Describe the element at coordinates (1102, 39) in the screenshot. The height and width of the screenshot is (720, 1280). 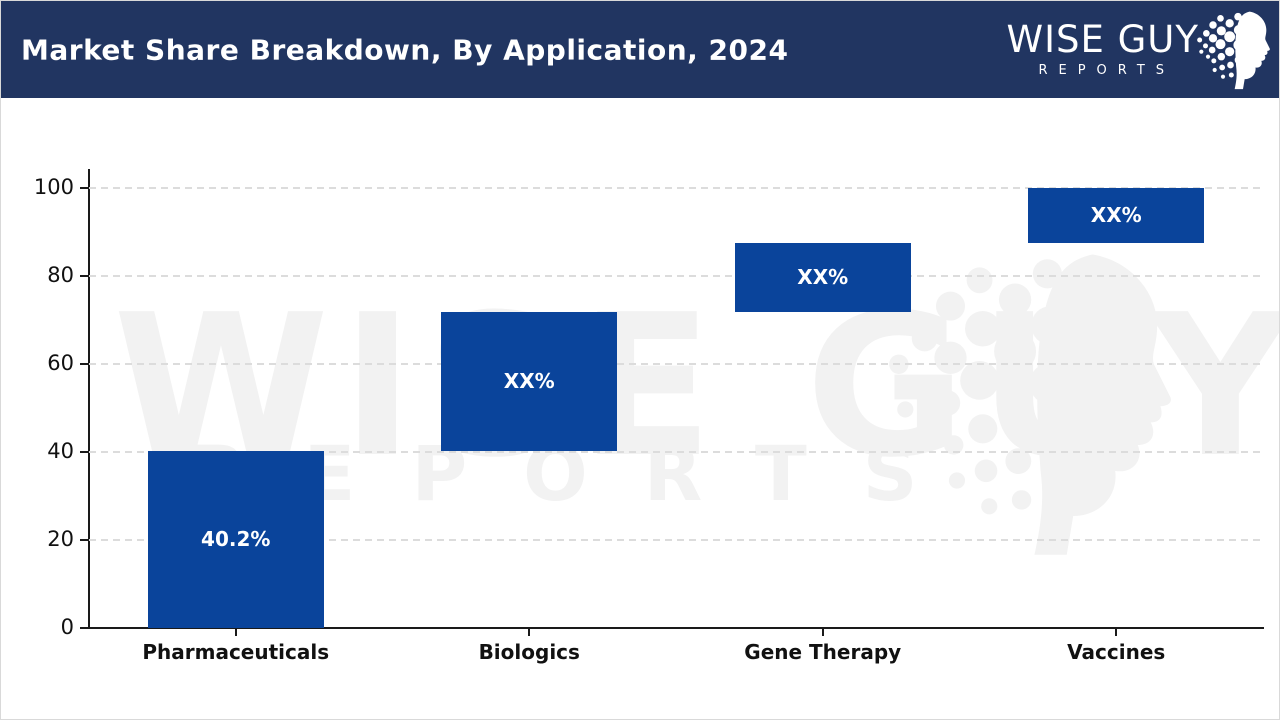
I see `logo-brand-name: WISE GUY` at that location.